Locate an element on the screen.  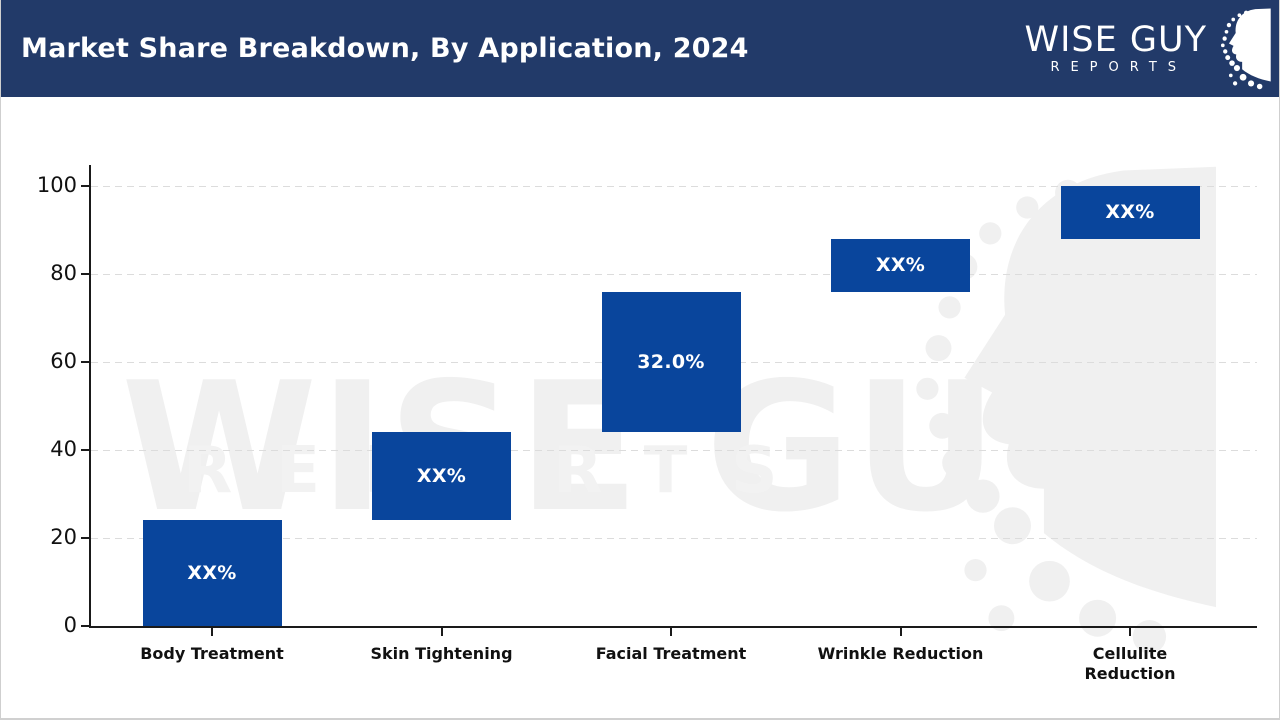
logo-wordmark: WISE GUY is located at coordinates (1115, 40).